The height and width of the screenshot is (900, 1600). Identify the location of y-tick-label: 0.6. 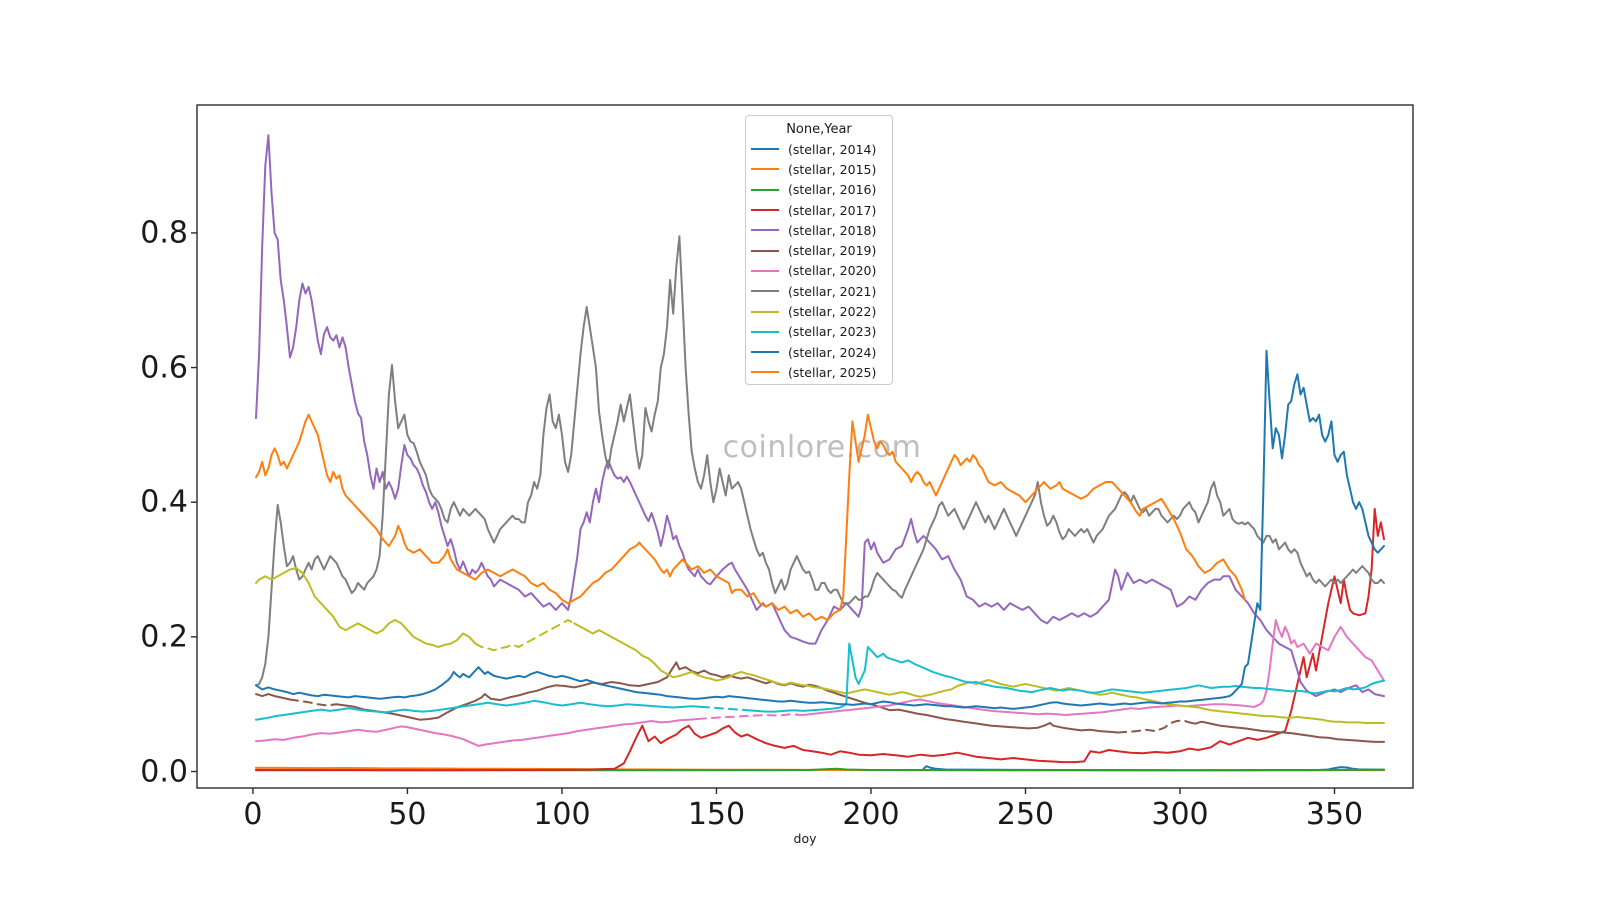
(164, 368).